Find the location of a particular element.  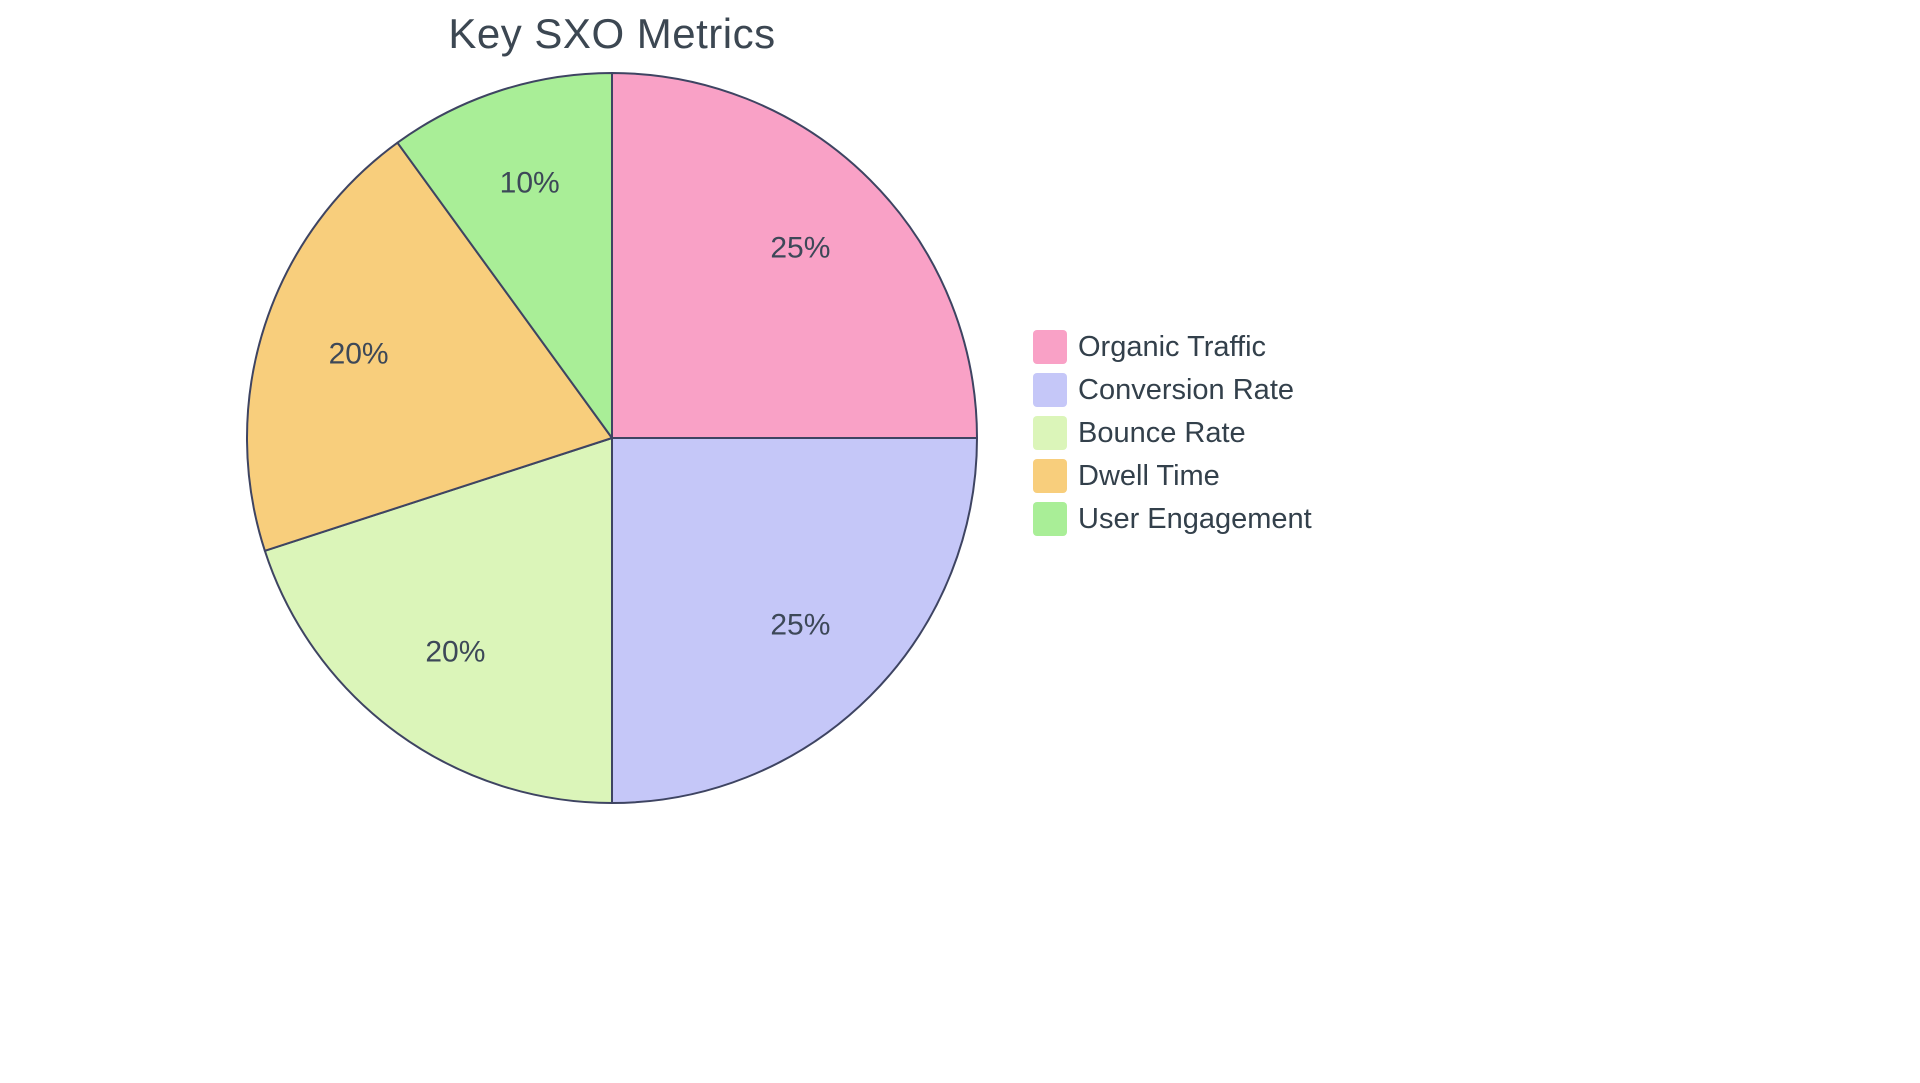

legend-label: Conversion Rate is located at coordinates (1186, 389).